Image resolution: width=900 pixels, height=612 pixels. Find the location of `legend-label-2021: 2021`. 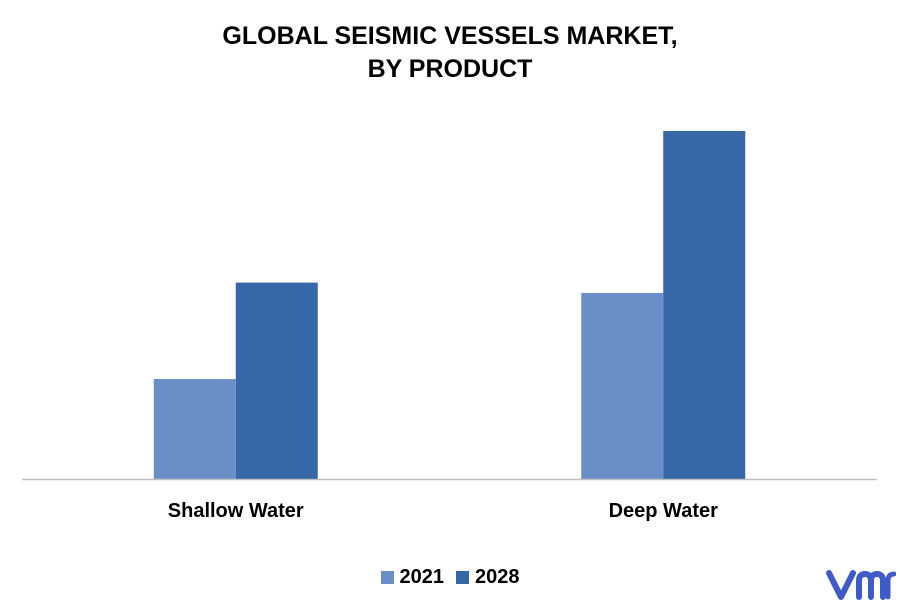

legend-label-2021: 2021 is located at coordinates (422, 577).